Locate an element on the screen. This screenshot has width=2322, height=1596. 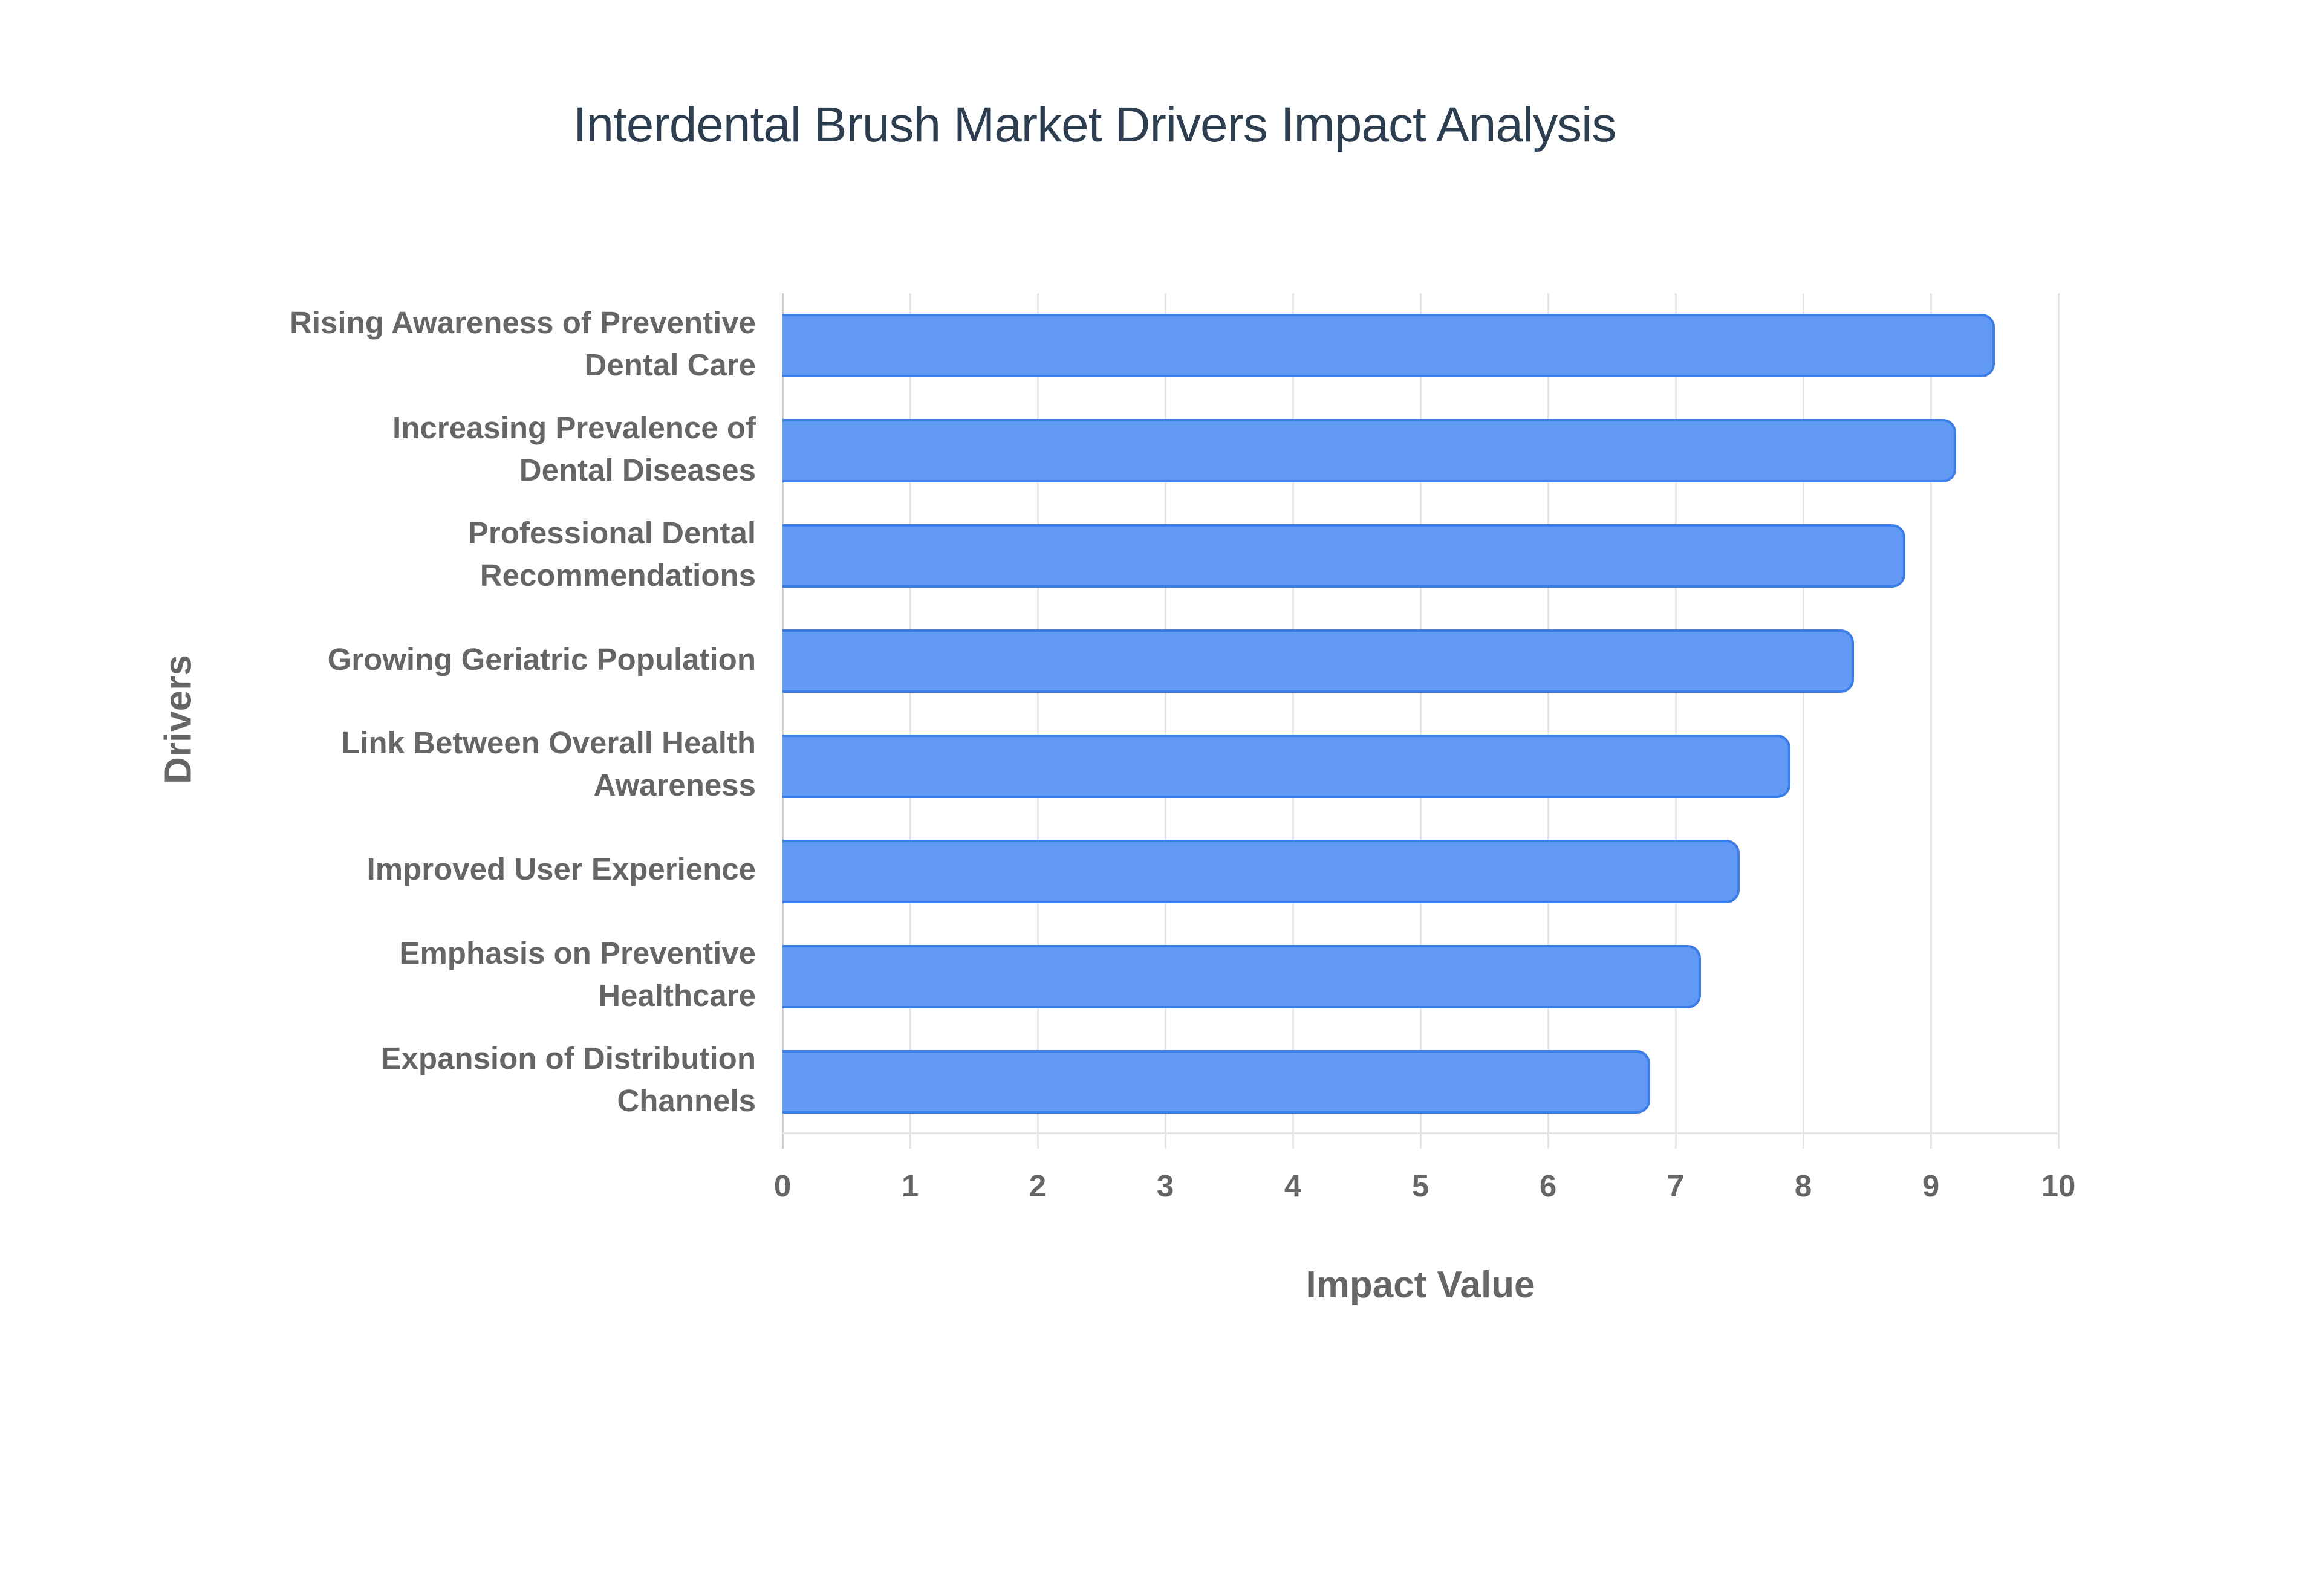
y-tick-label: Professional Dental Recommendations is located at coordinates (378, 556).